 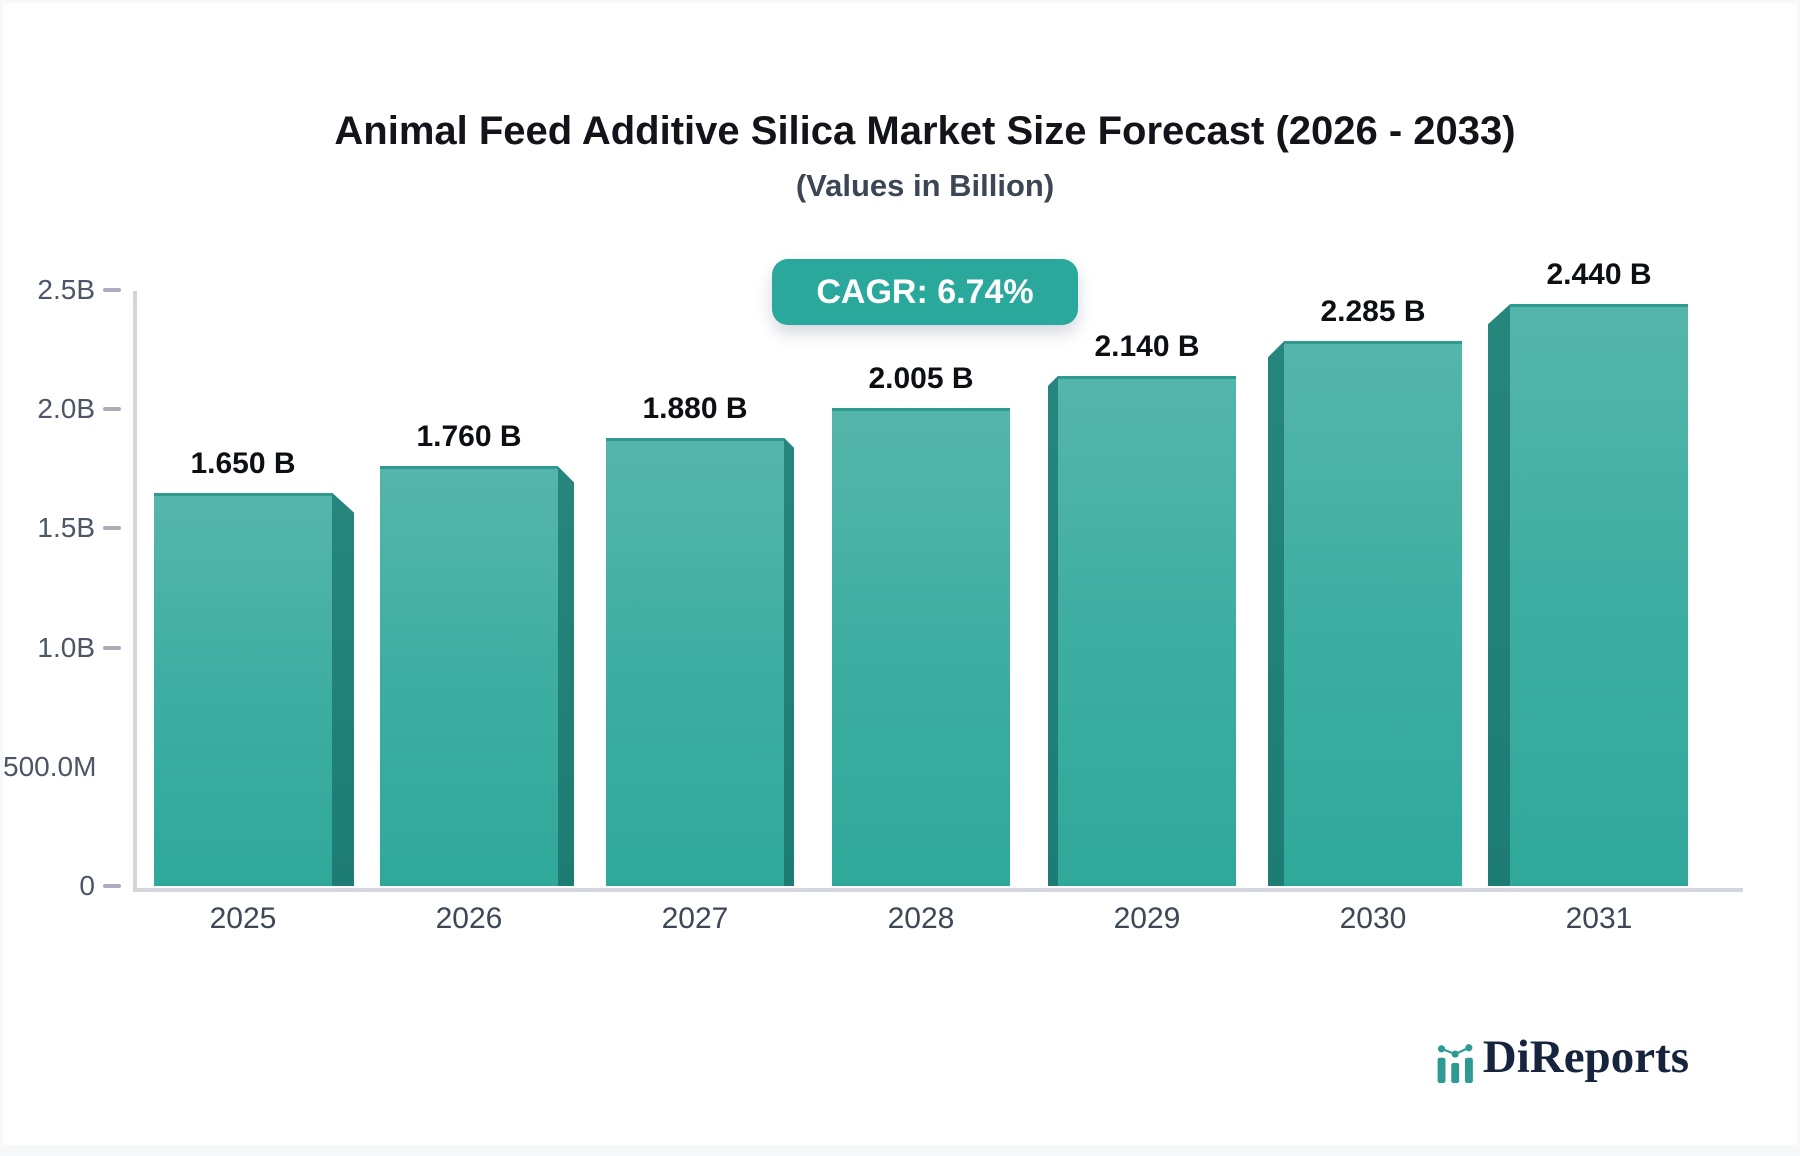 I want to click on brand-logo: DiReports, so click(x=1563, y=1057).